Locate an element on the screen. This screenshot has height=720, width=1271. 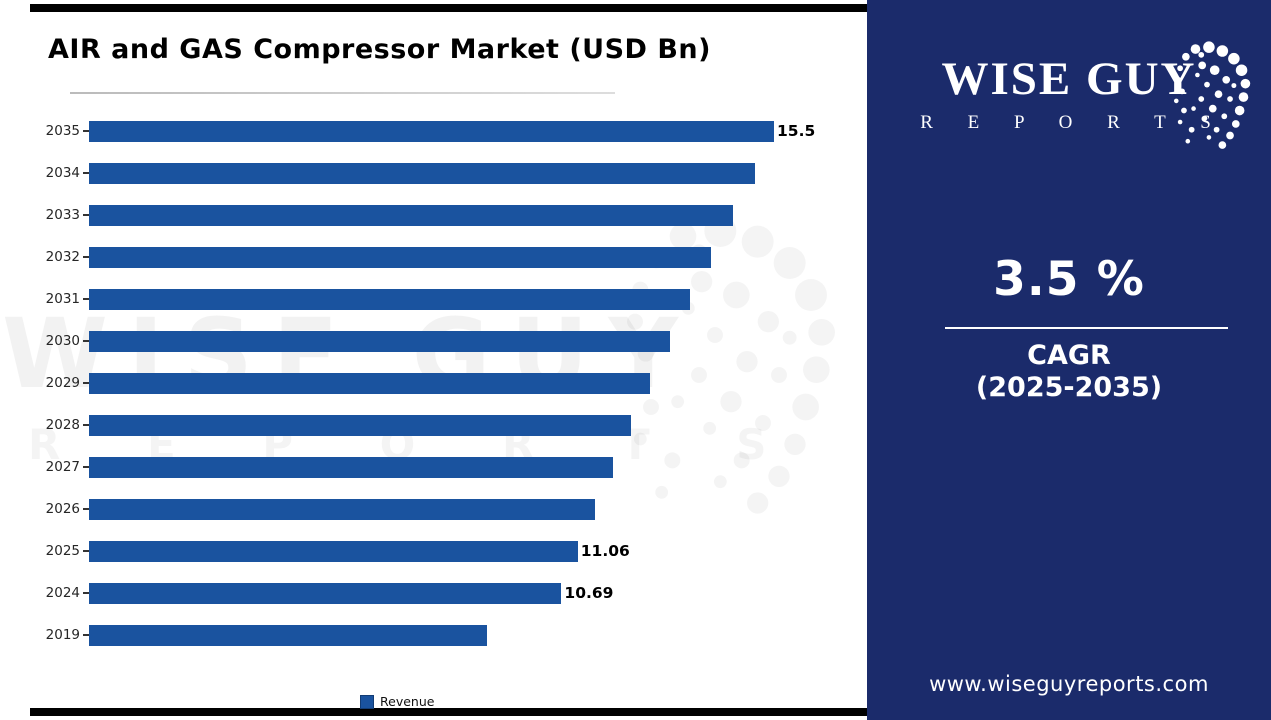
year-axis-label: 2035 is located at coordinates (62, 131).